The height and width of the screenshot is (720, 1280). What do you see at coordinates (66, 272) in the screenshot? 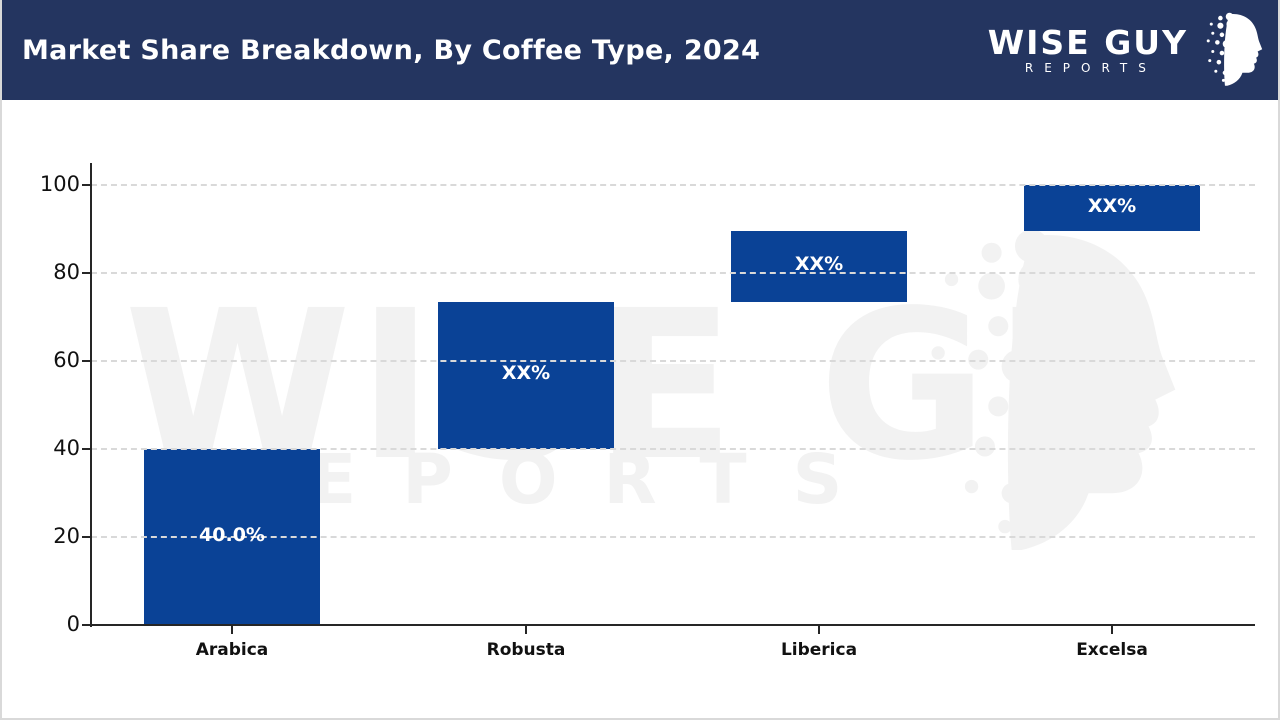
I see `y-tick-label: 80` at bounding box center [66, 272].